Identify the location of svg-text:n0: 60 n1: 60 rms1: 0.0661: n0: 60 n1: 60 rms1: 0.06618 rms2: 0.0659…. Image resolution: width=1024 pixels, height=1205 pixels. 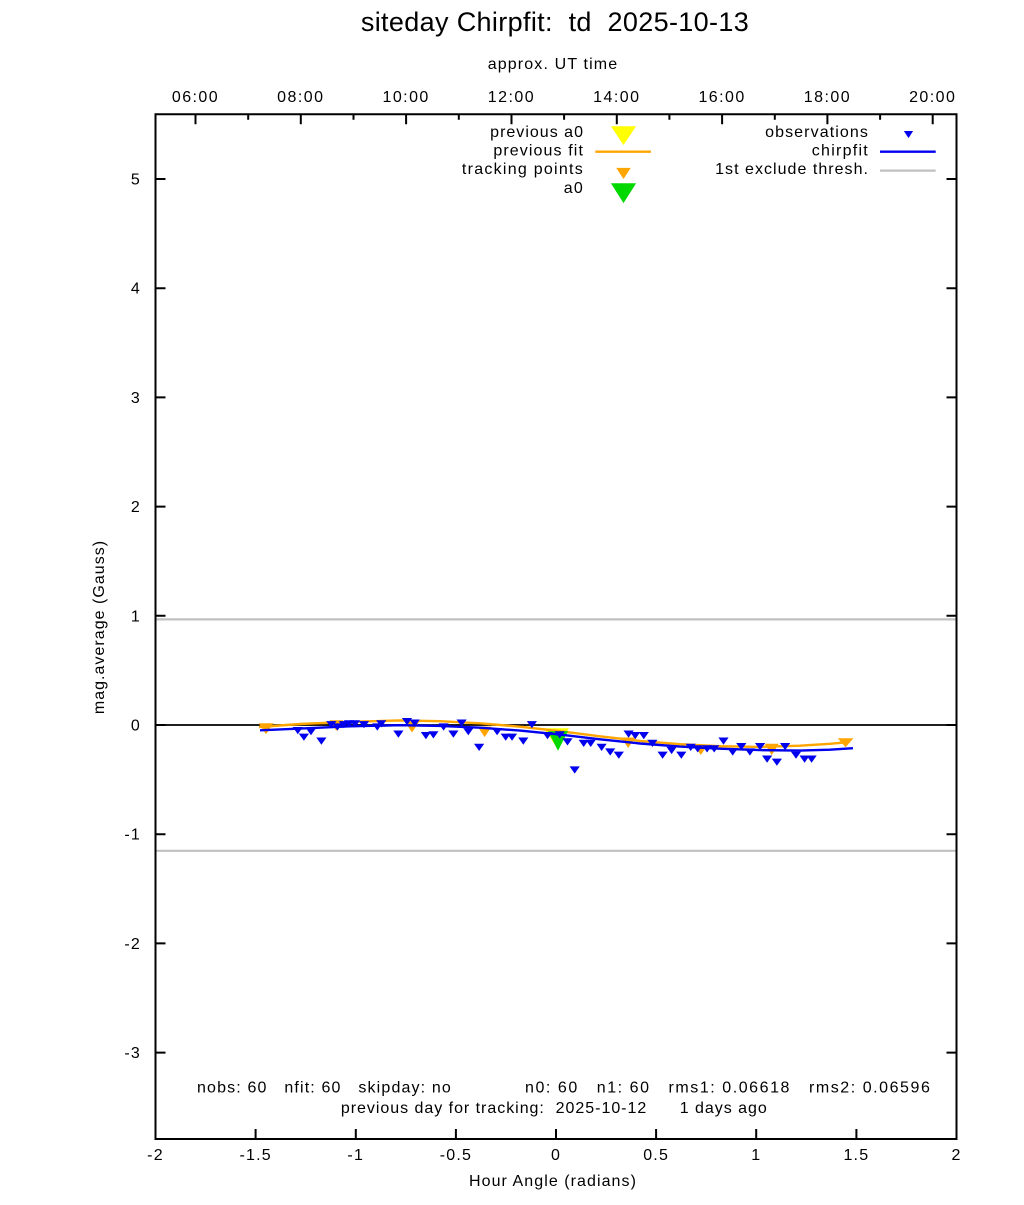
(728, 1088).